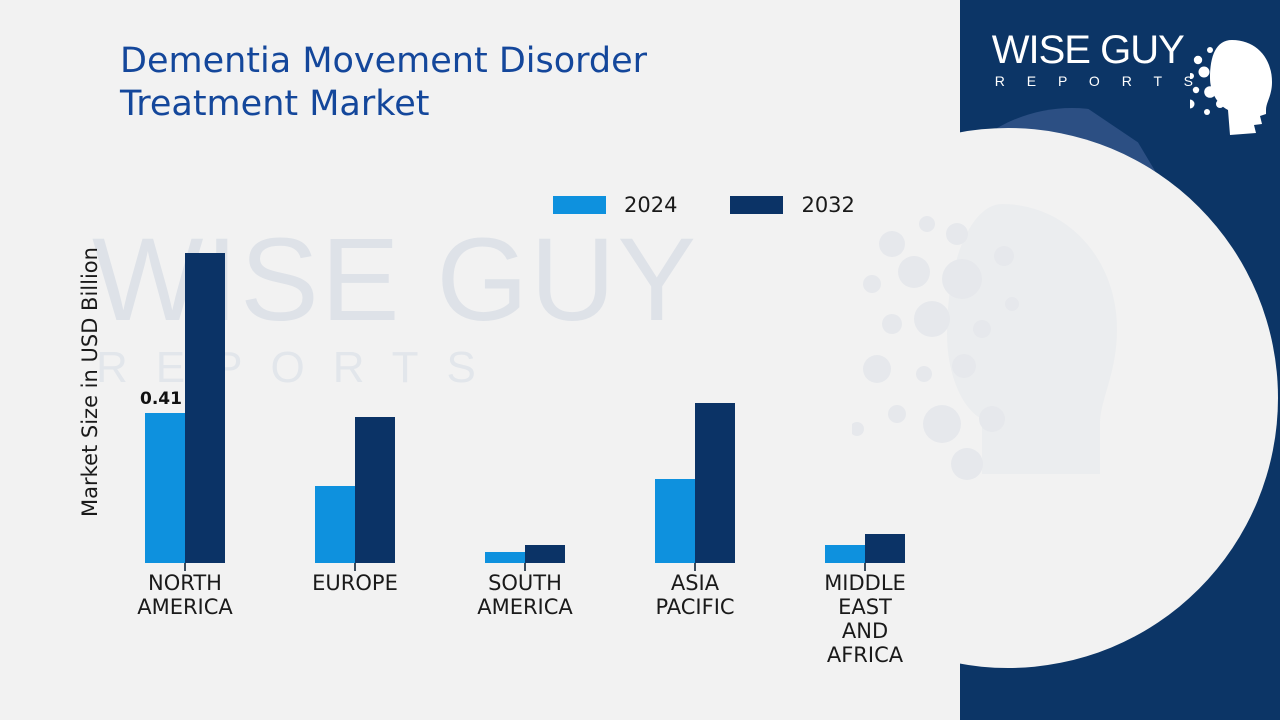 The height and width of the screenshot is (720, 1280). Describe the element at coordinates (525, 595) in the screenshot. I see `x-axis-category-label: SOUTH AMERICA` at that location.